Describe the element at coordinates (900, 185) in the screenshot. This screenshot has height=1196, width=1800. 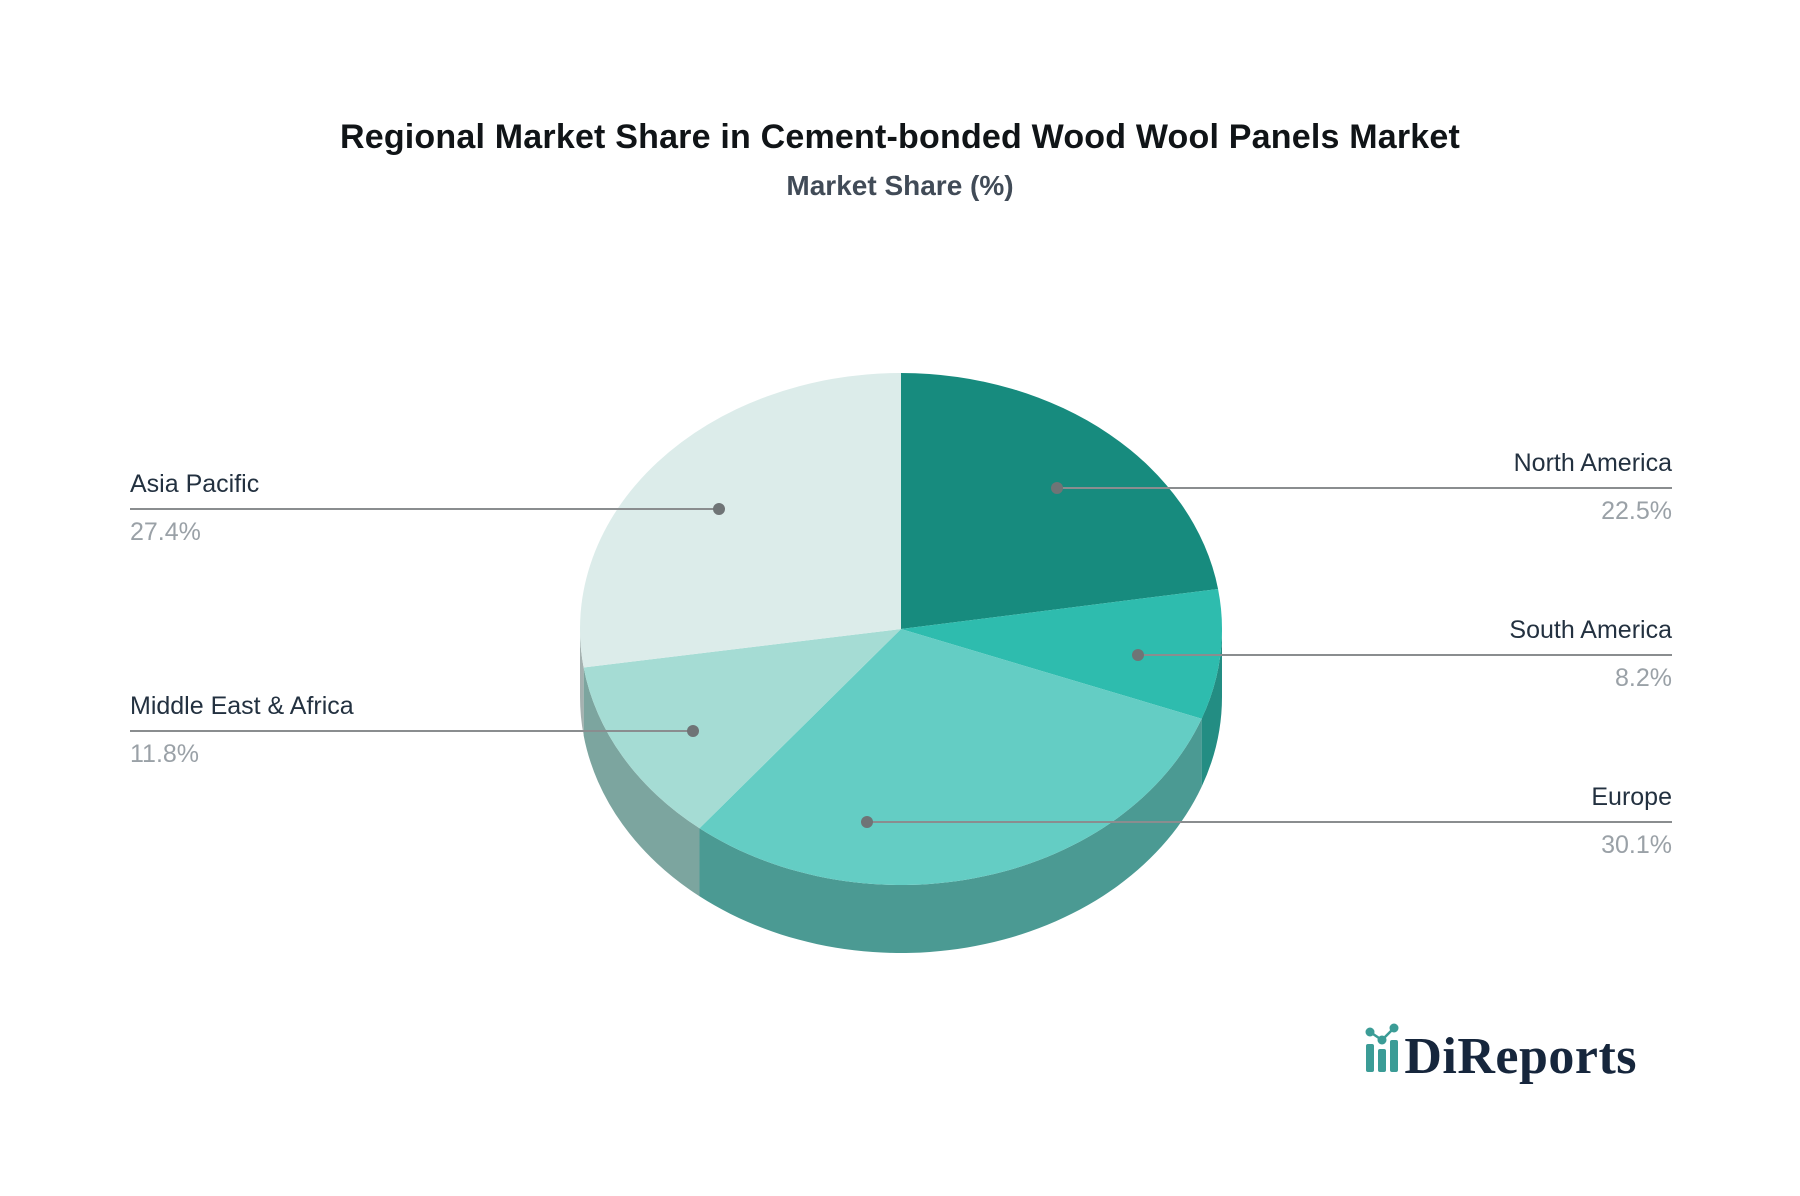
I see `page-subtitle: Market Share (%)` at that location.